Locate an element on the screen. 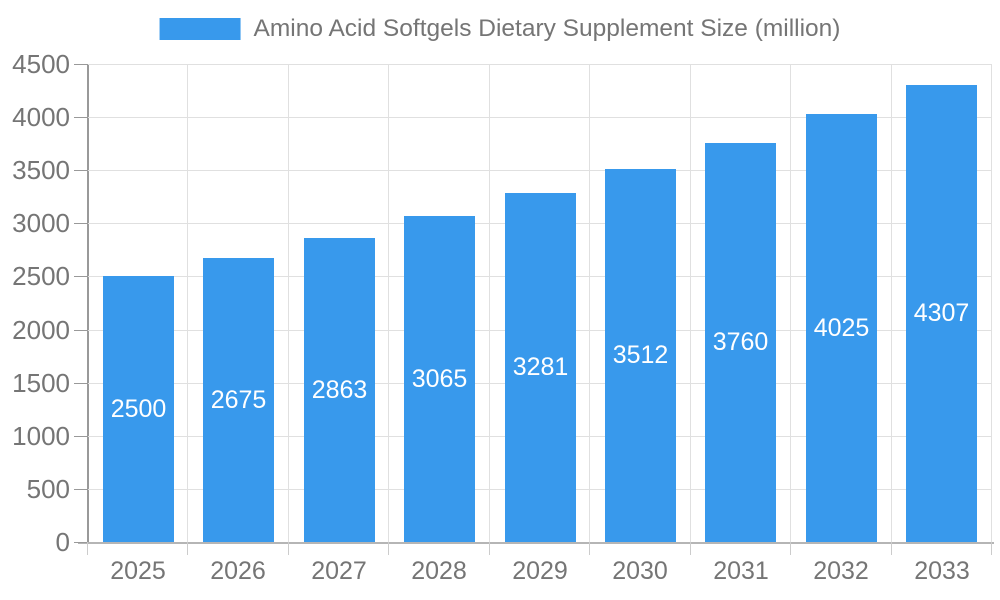 This screenshot has height=600, width=1000. x-axis-tick-label: 2030 is located at coordinates (640, 571).